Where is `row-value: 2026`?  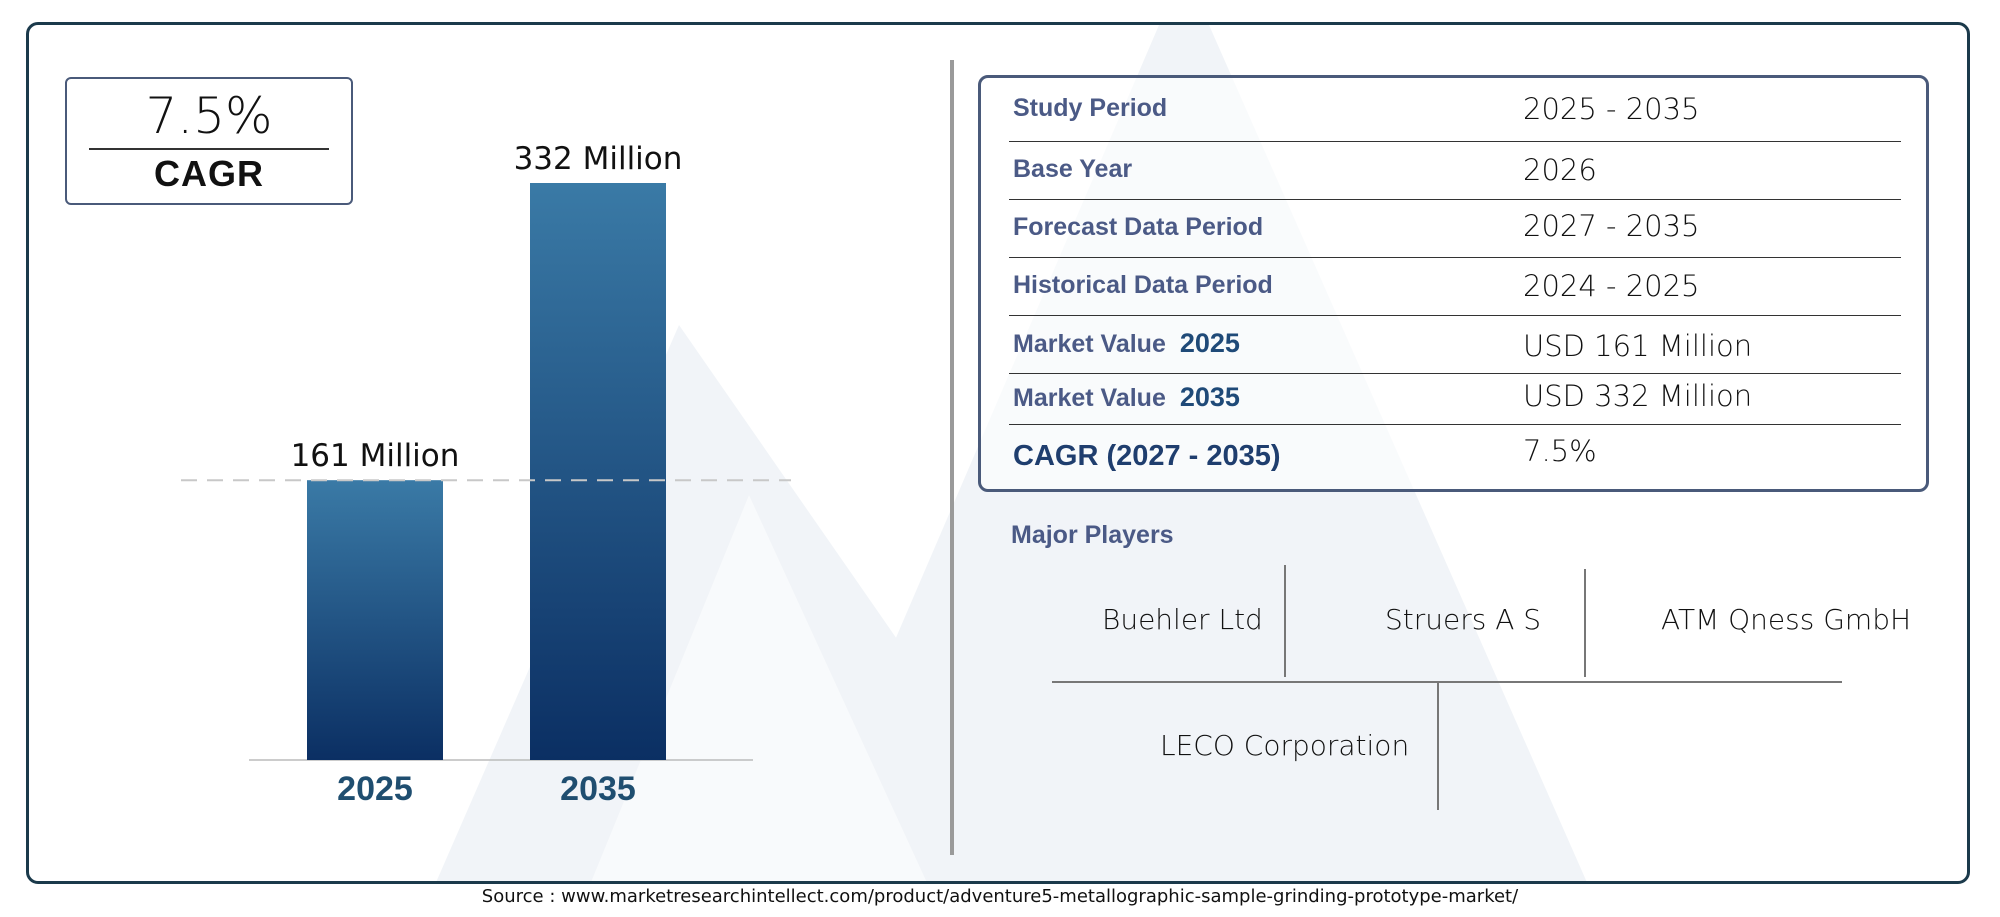
row-value: 2026 is located at coordinates (1560, 170).